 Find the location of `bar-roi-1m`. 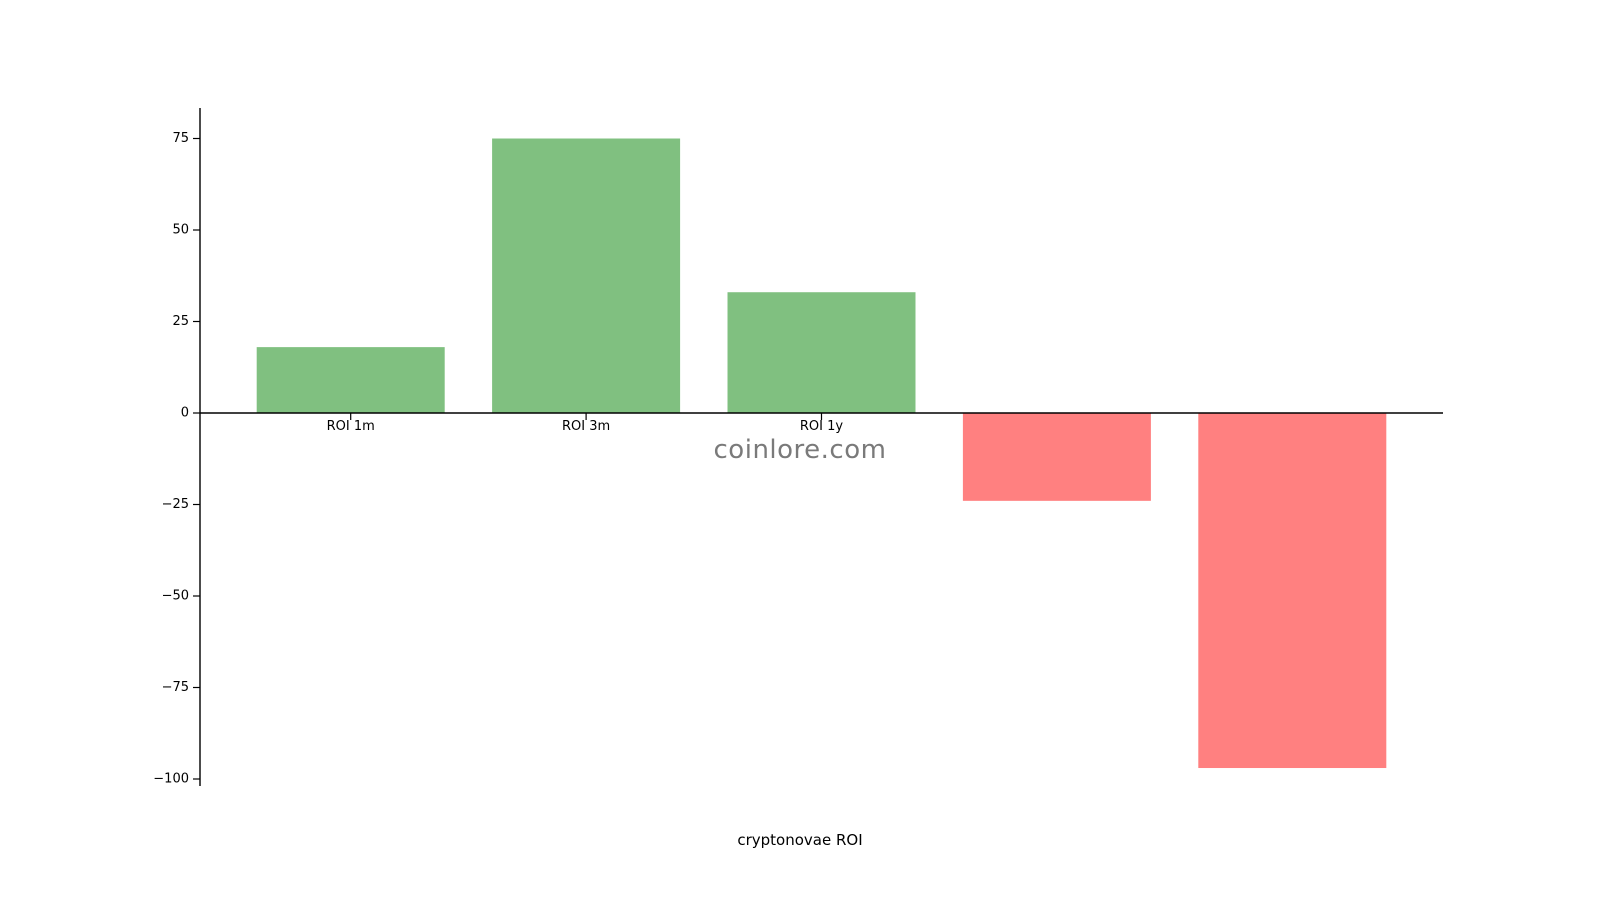

bar-roi-1m is located at coordinates (350, 380).